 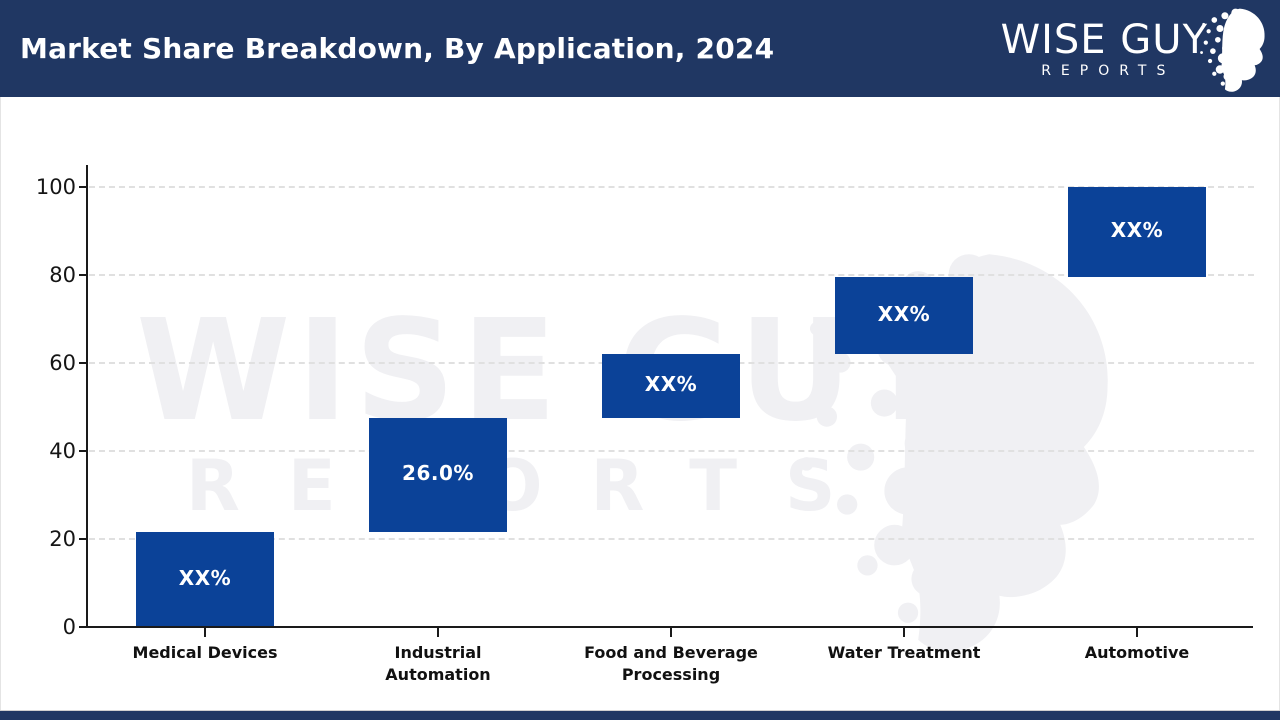 What do you see at coordinates (640, 715) in the screenshot?
I see `footer-bar` at bounding box center [640, 715].